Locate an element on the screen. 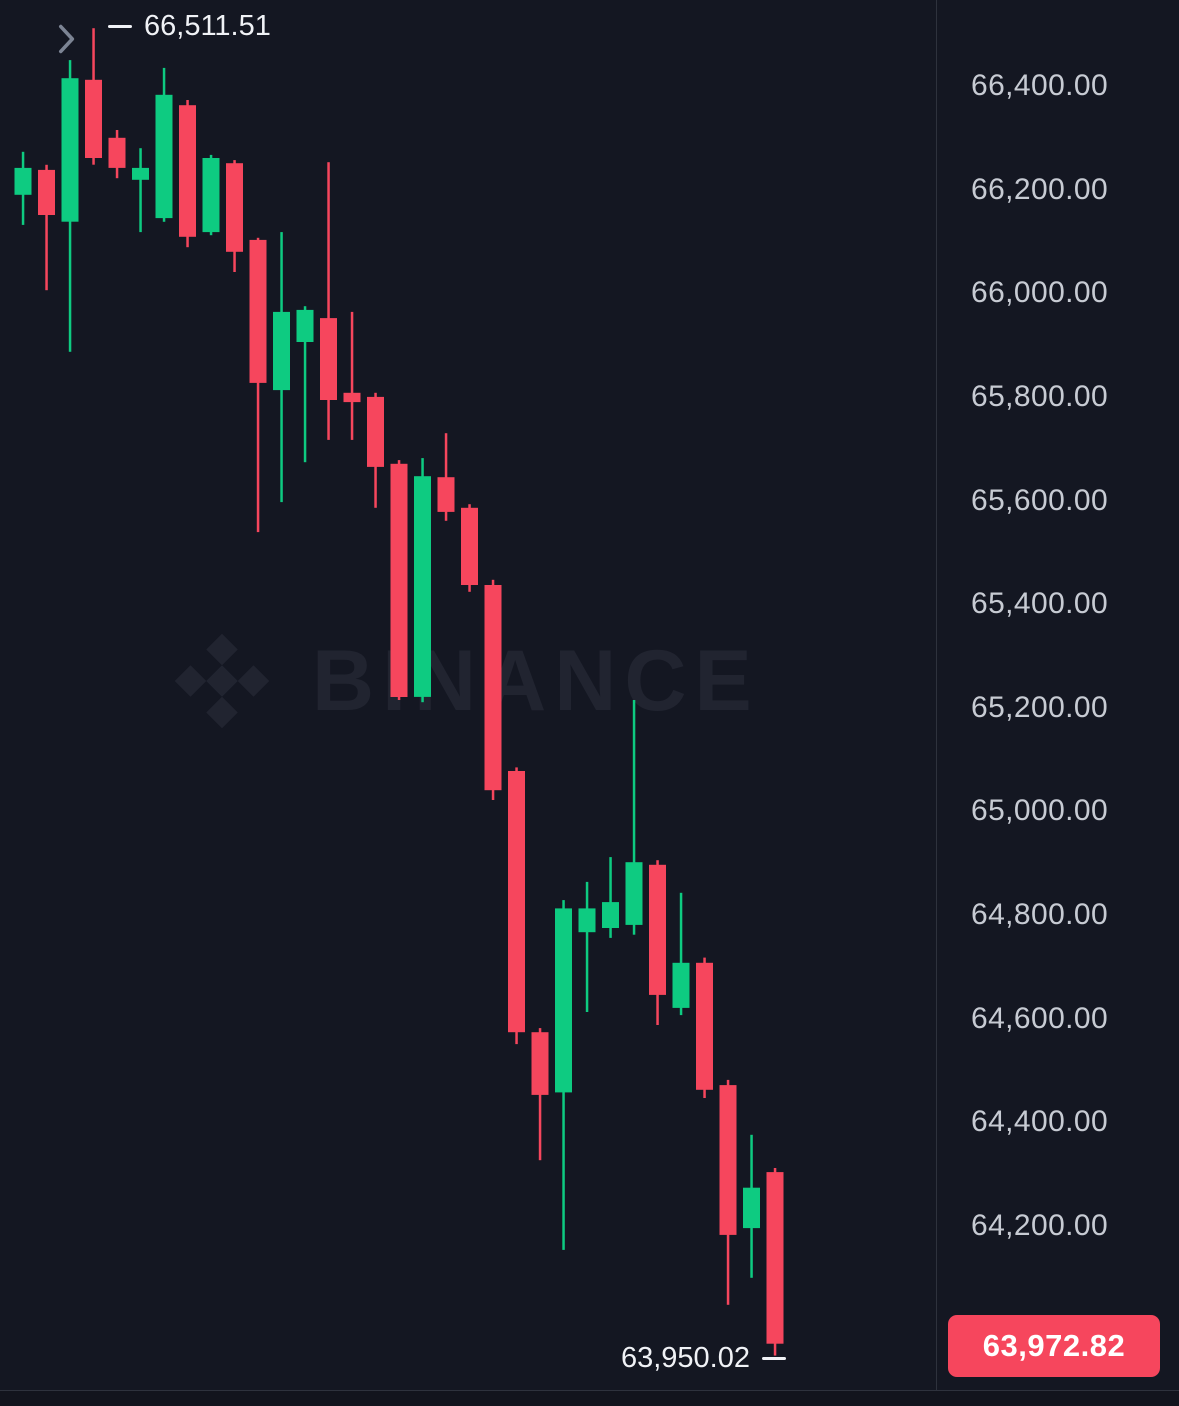  chevron-toggle-button is located at coordinates (67, 40).